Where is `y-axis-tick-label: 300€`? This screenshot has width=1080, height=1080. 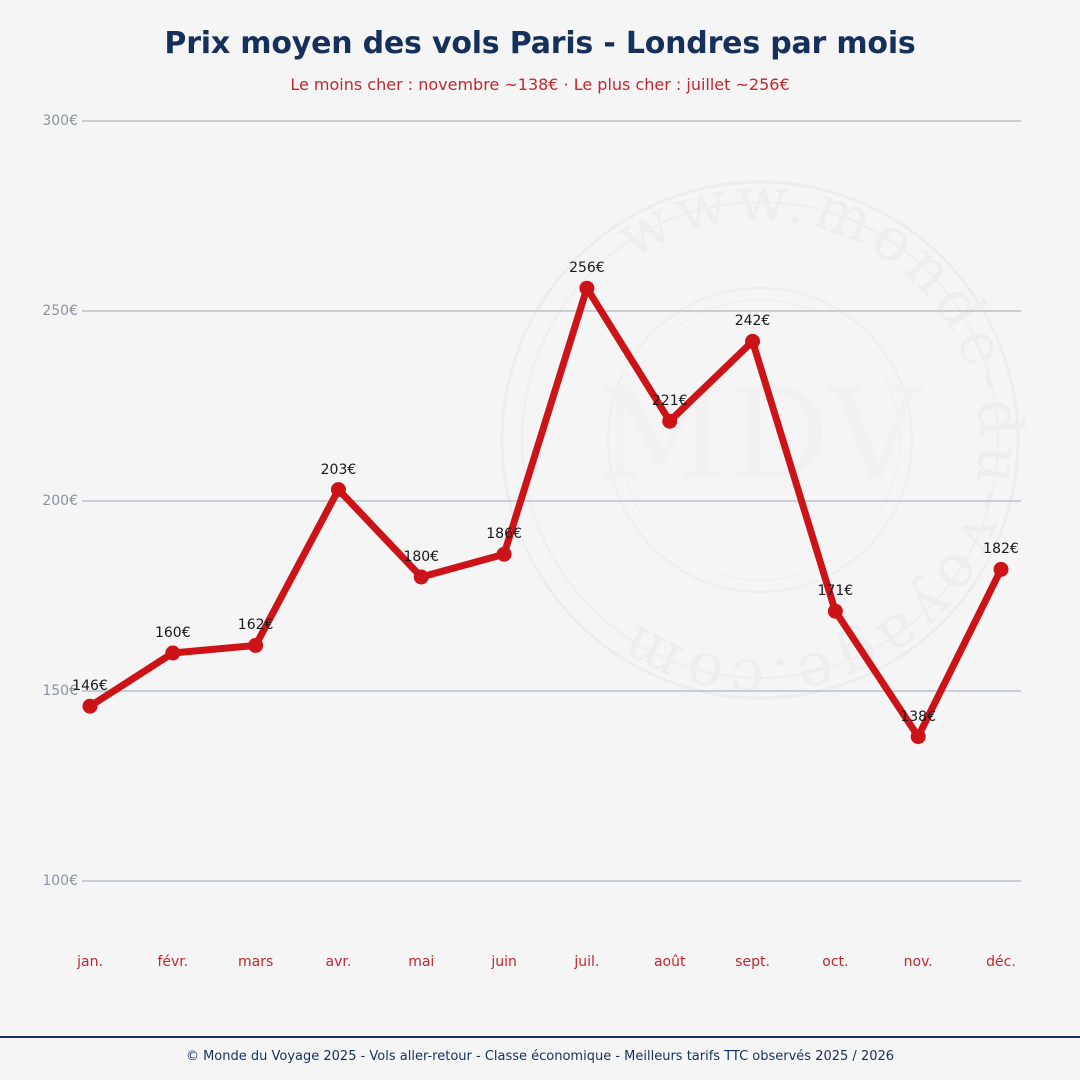 y-axis-tick-label: 300€ is located at coordinates (60, 121).